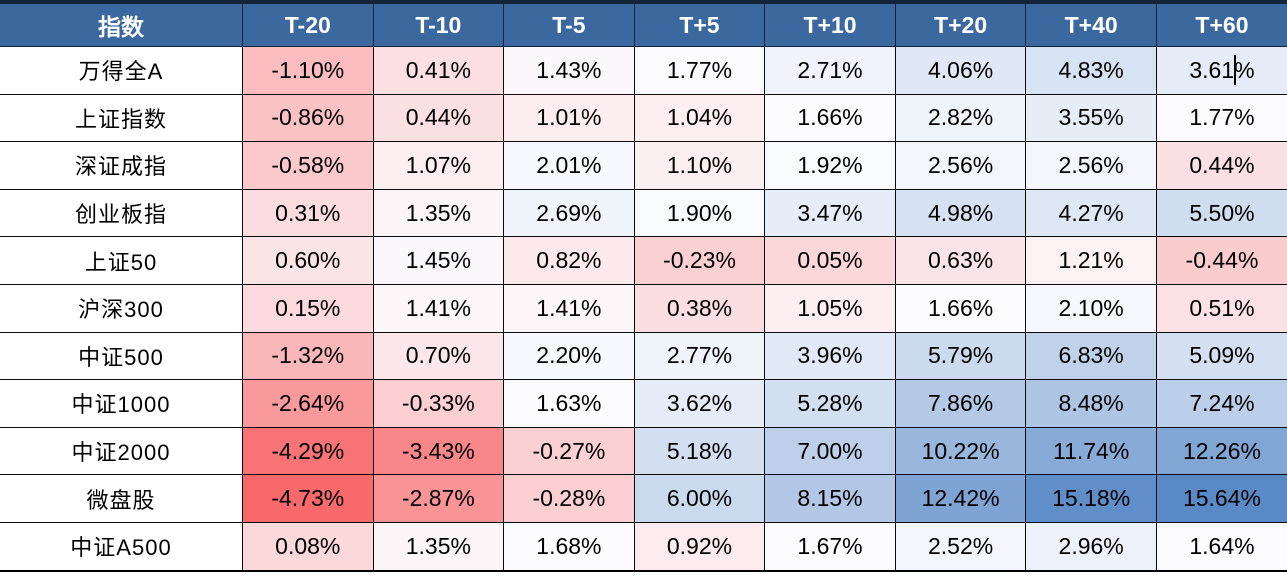 Image resolution: width=1287 pixels, height=576 pixels. Describe the element at coordinates (830, 260) in the screenshot. I see `value-cell: 0.05%` at that location.